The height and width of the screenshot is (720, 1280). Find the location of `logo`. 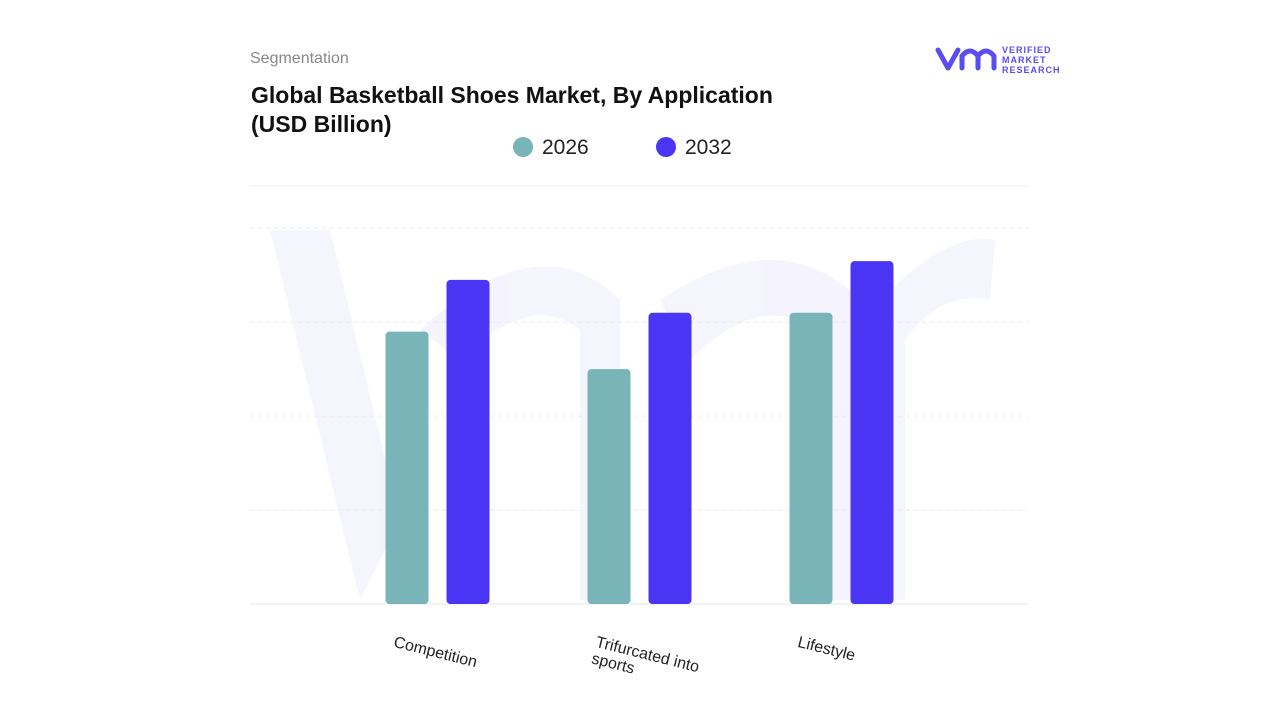

logo is located at coordinates (966, 59).